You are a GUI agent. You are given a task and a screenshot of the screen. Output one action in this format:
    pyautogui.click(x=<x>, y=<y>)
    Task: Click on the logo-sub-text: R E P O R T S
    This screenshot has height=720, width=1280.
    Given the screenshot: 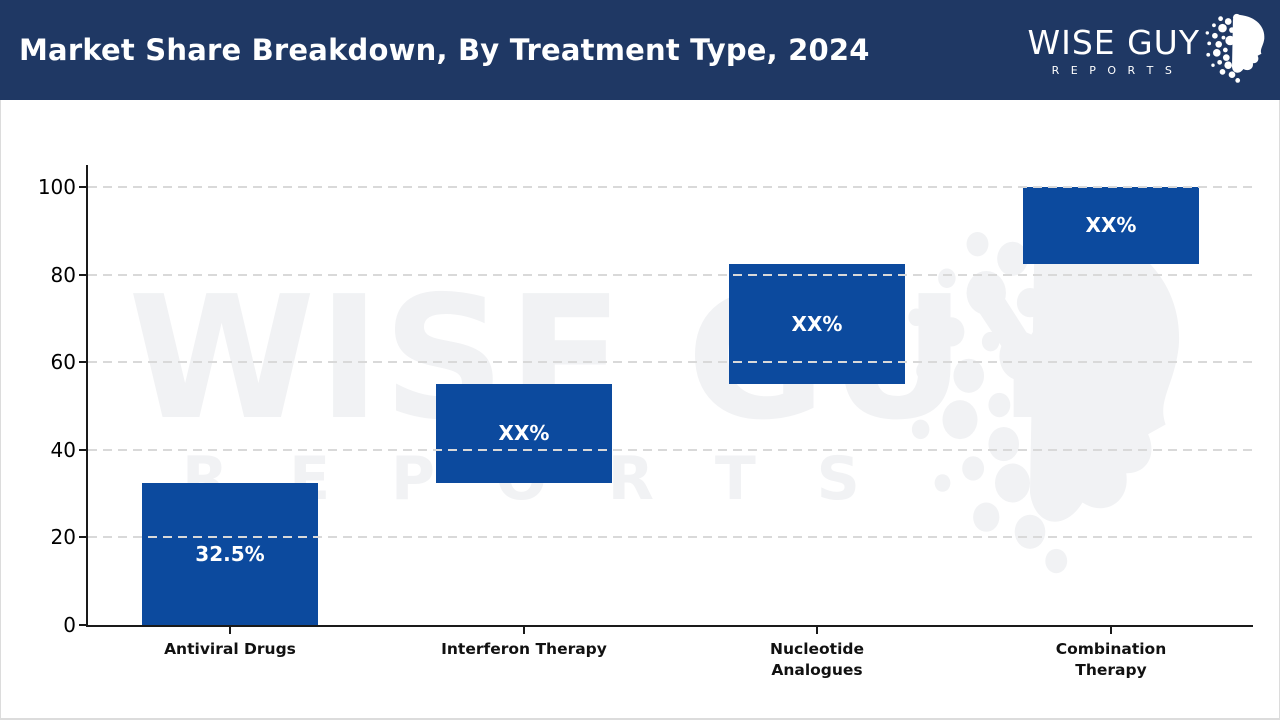 What is the action you would take?
    pyautogui.click(x=1113, y=70)
    